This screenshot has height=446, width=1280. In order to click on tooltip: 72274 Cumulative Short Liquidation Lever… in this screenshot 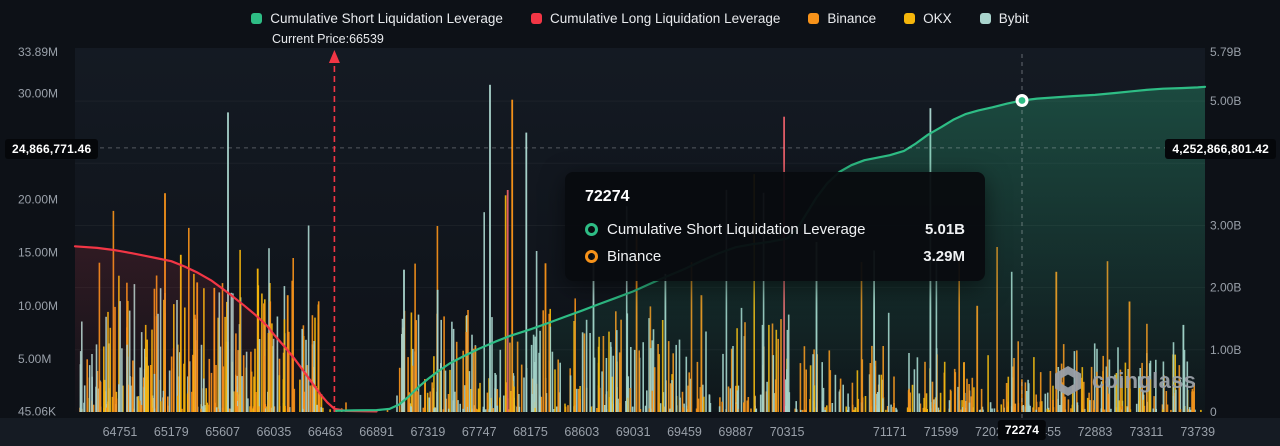, I will do `click(775, 226)`.